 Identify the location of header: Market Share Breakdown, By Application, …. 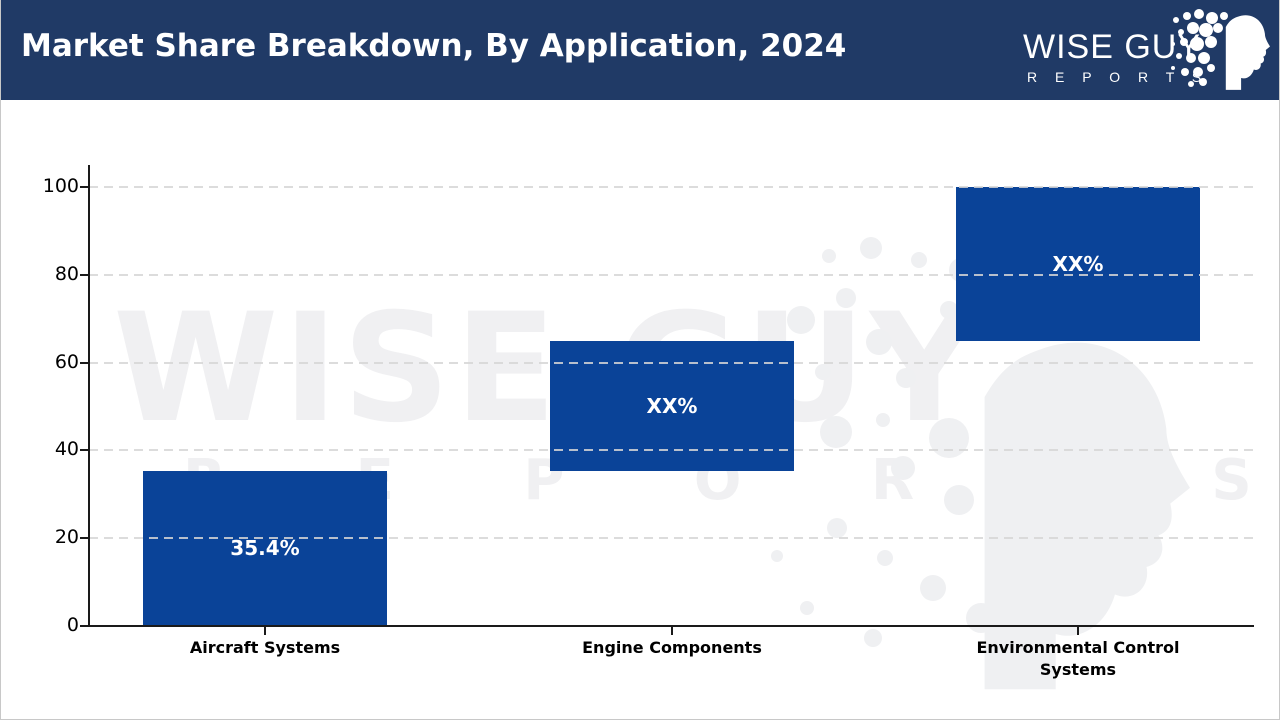
(640, 50).